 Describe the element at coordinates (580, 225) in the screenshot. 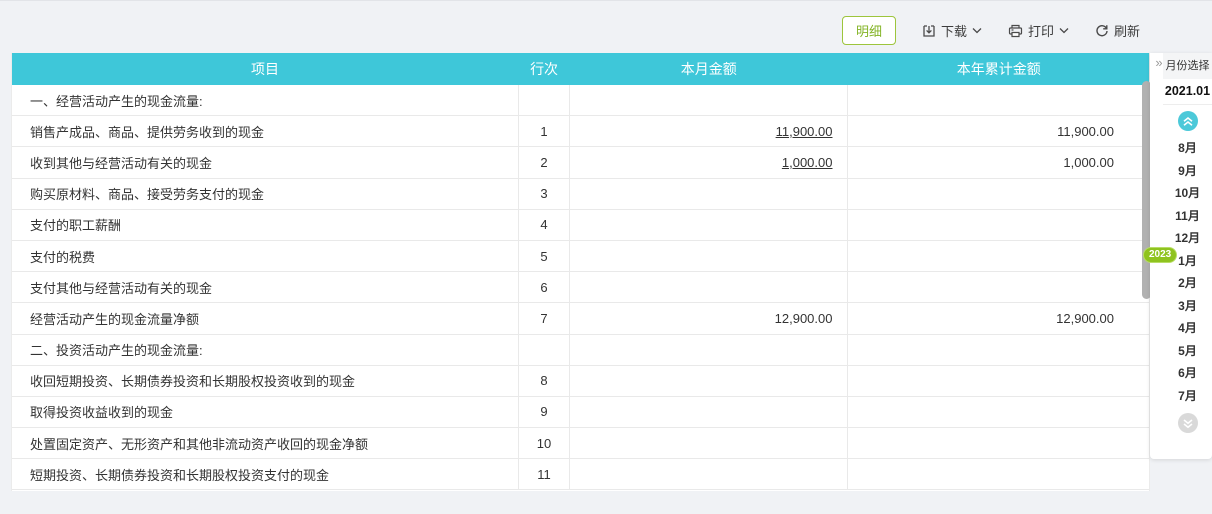

I see `table-row: 支付的职工薪酬 4` at that location.